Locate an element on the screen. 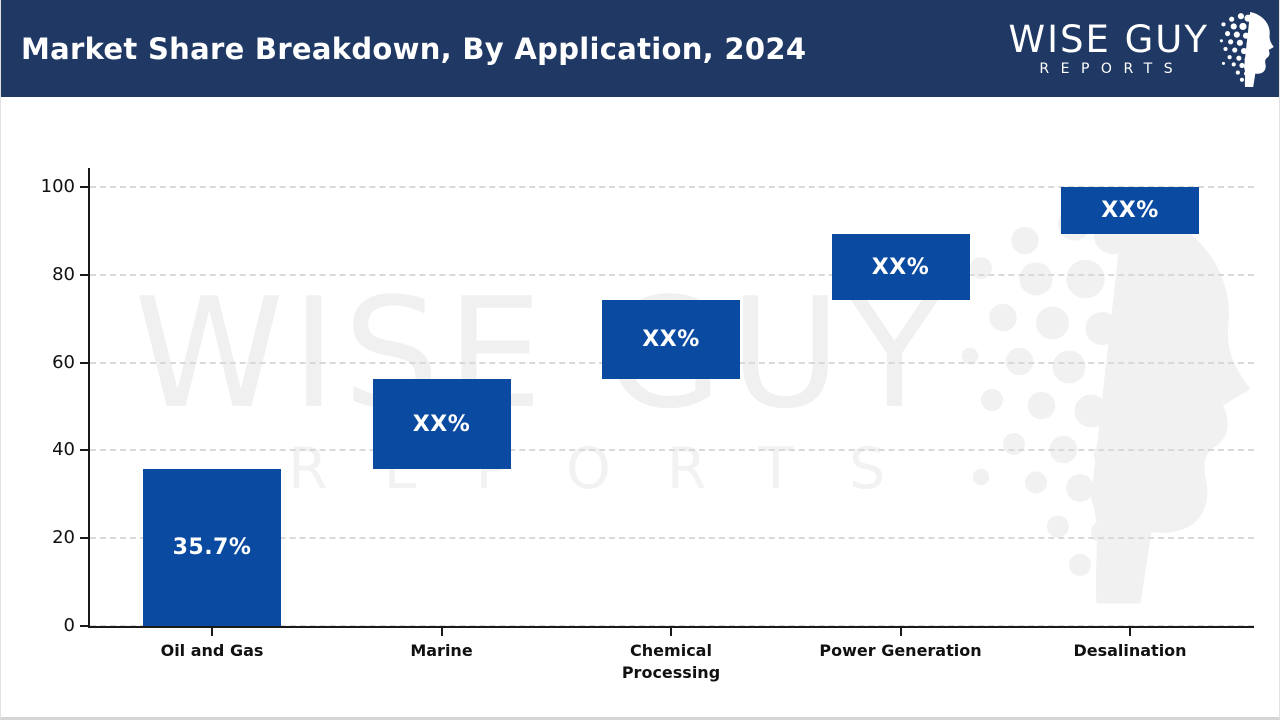 The width and height of the screenshot is (1280, 720). y-tick-label: 0 is located at coordinates (69, 625).